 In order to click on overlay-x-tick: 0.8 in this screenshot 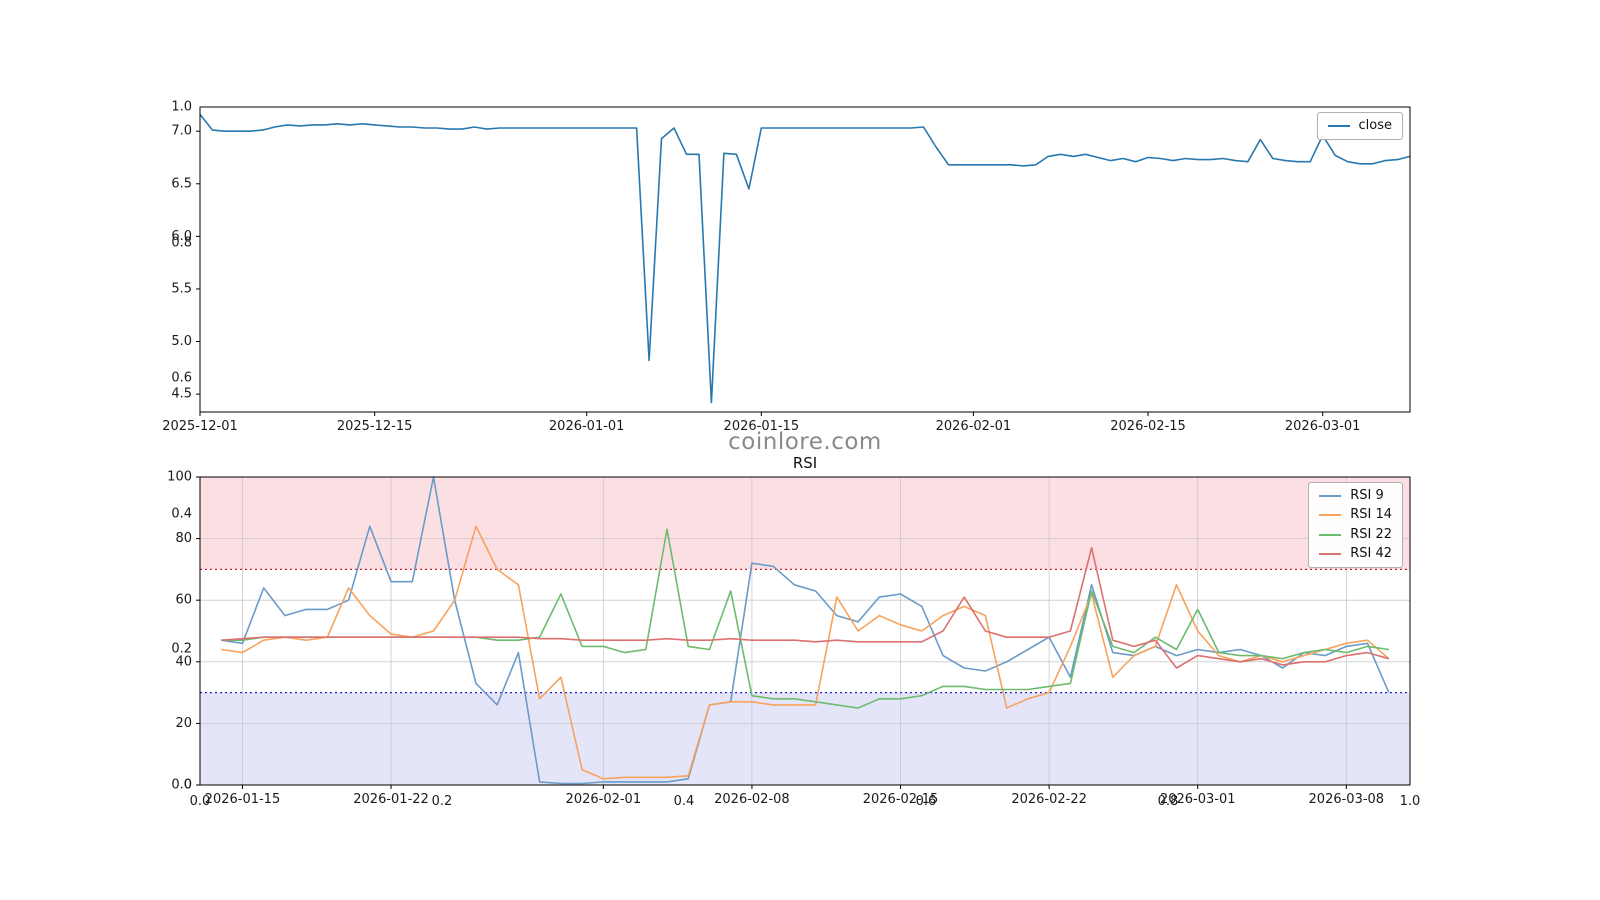, I will do `click(1168, 801)`.